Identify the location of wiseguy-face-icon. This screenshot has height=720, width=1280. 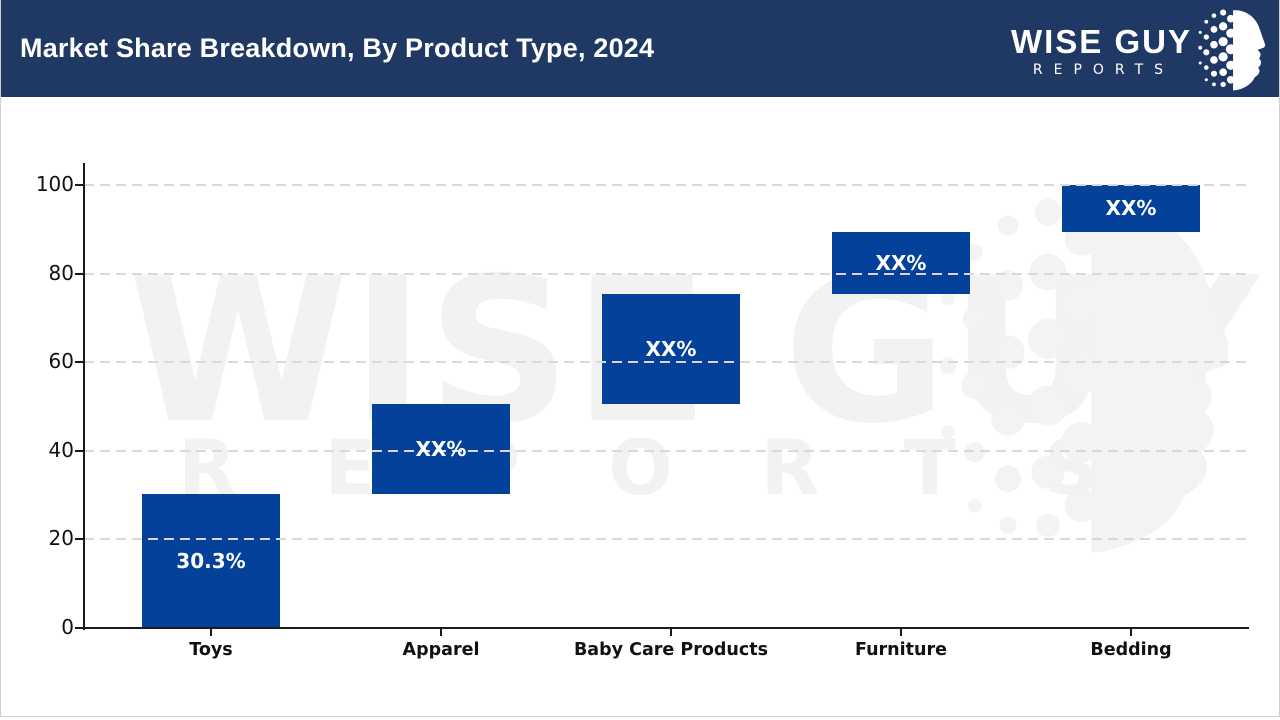
(1232, 50).